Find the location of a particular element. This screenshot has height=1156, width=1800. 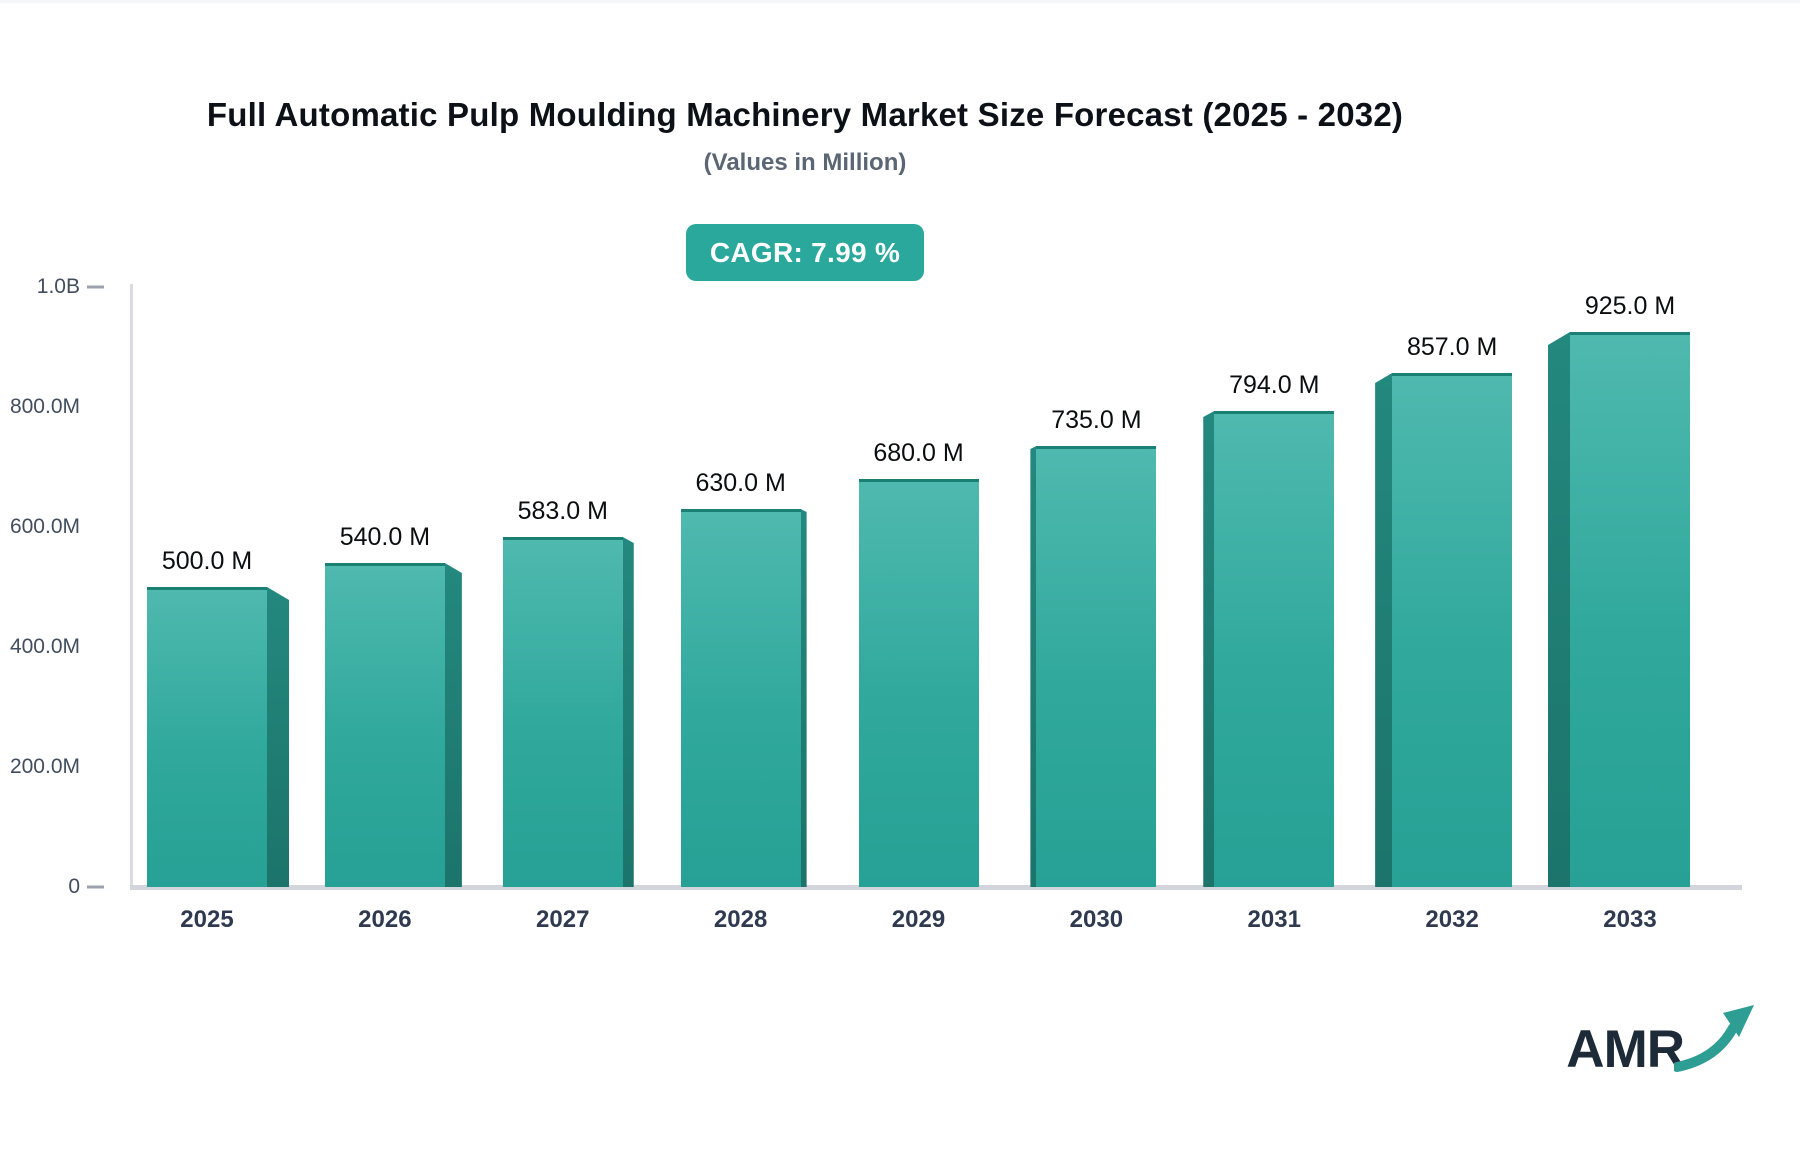

x-tick-label: 2027 is located at coordinates (563, 919).